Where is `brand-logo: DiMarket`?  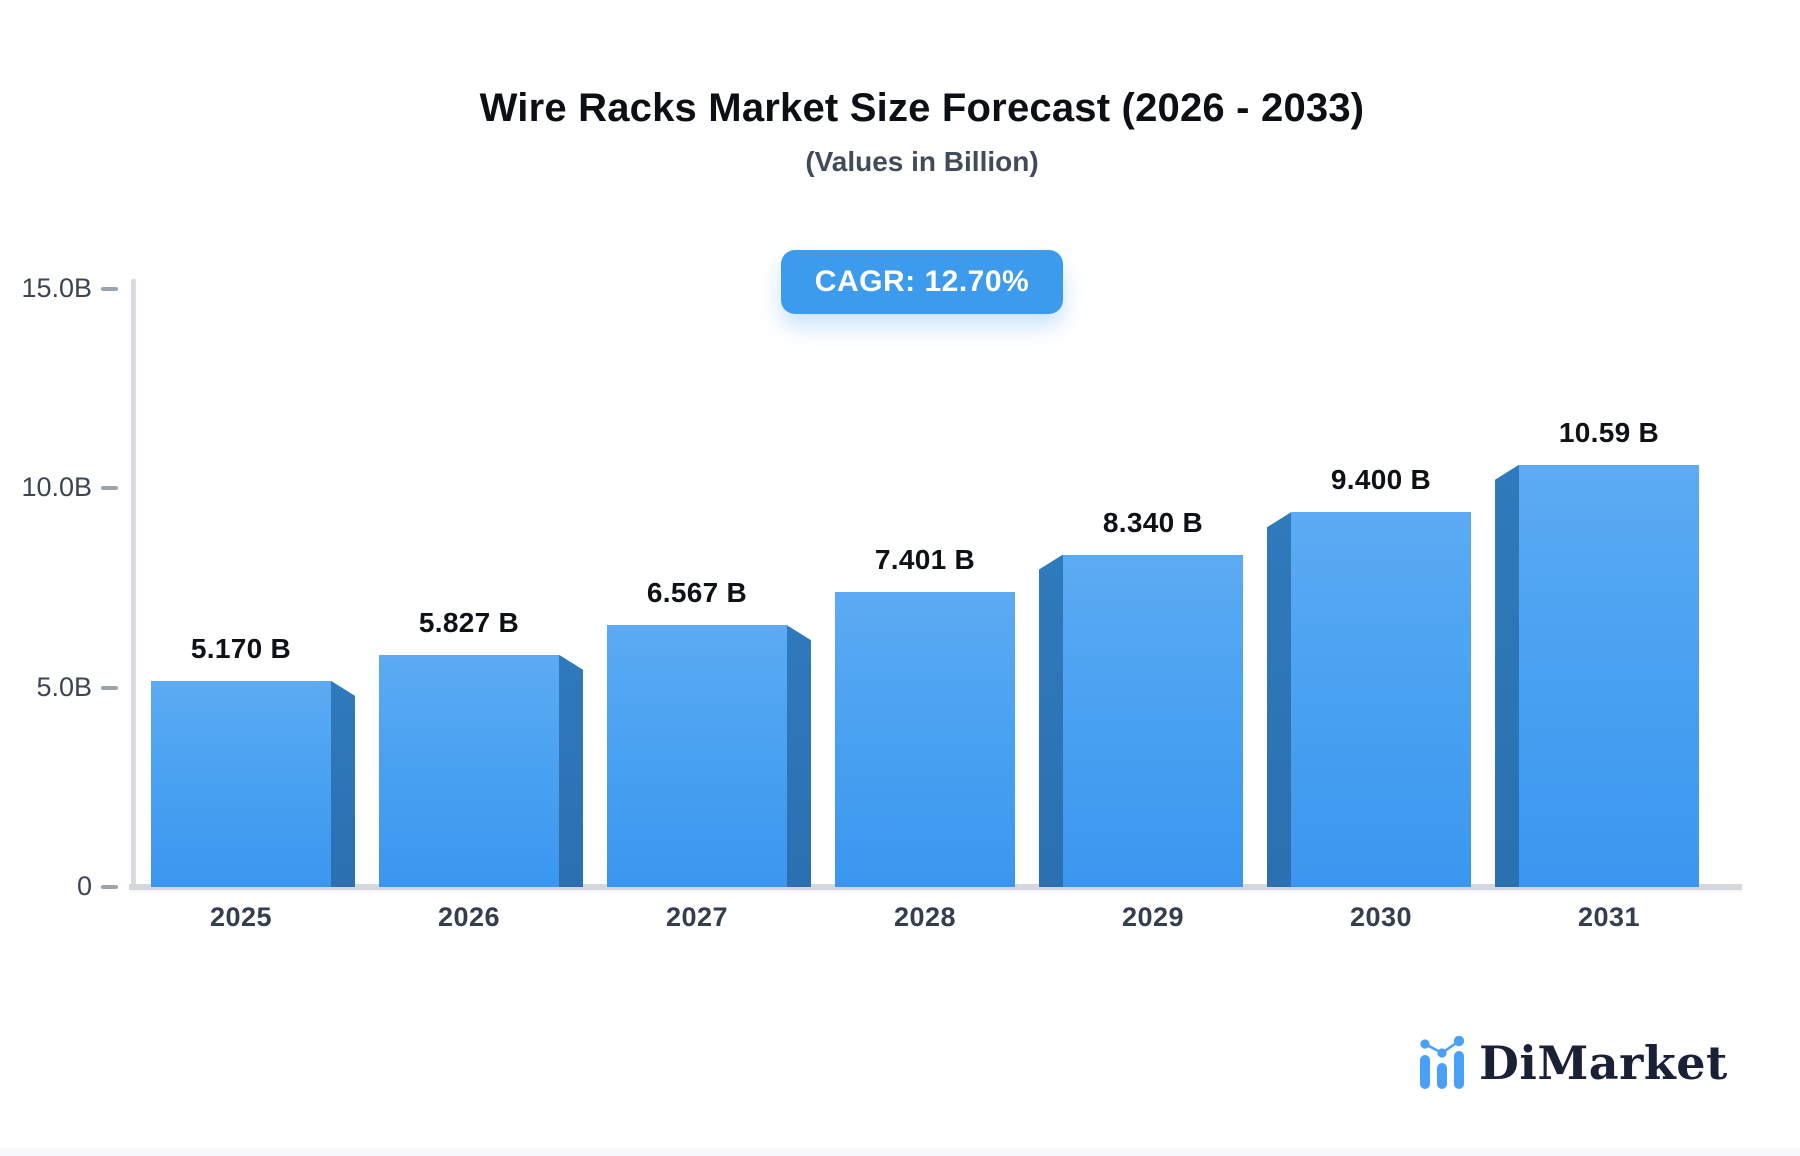 brand-logo: DiMarket is located at coordinates (1573, 1062).